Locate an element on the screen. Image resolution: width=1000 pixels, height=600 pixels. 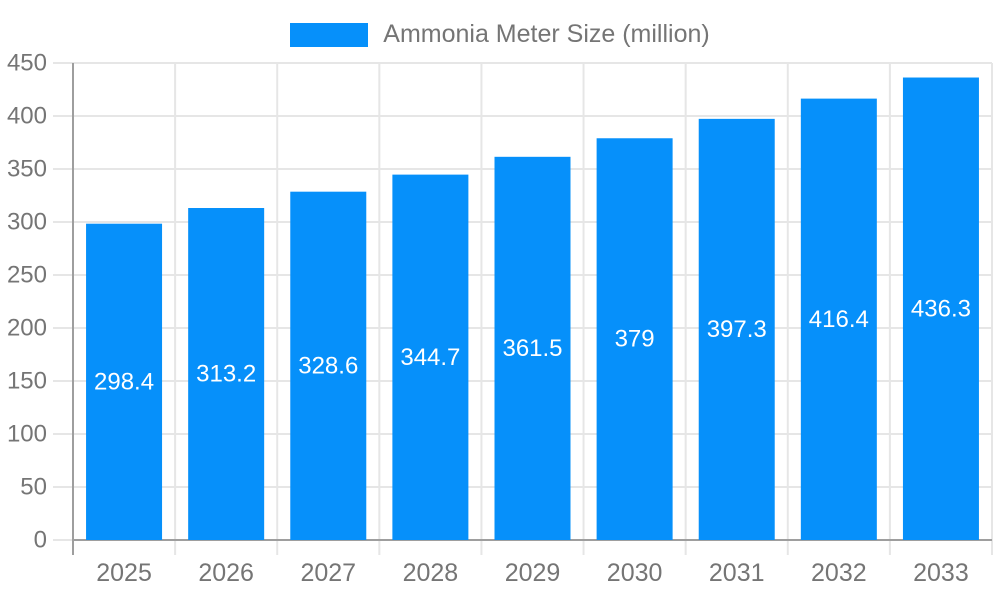
bar-2033 is located at coordinates (940, 308).